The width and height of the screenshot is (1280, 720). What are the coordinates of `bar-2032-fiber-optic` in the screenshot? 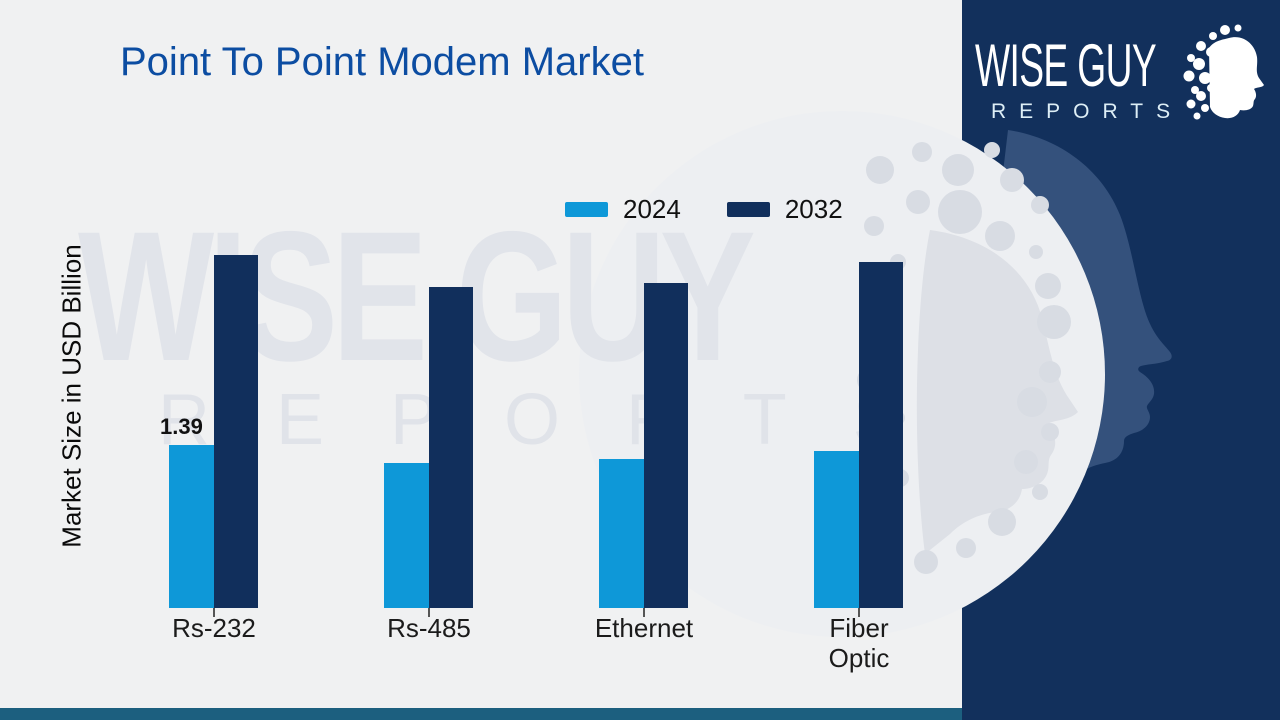 It's located at (881, 435).